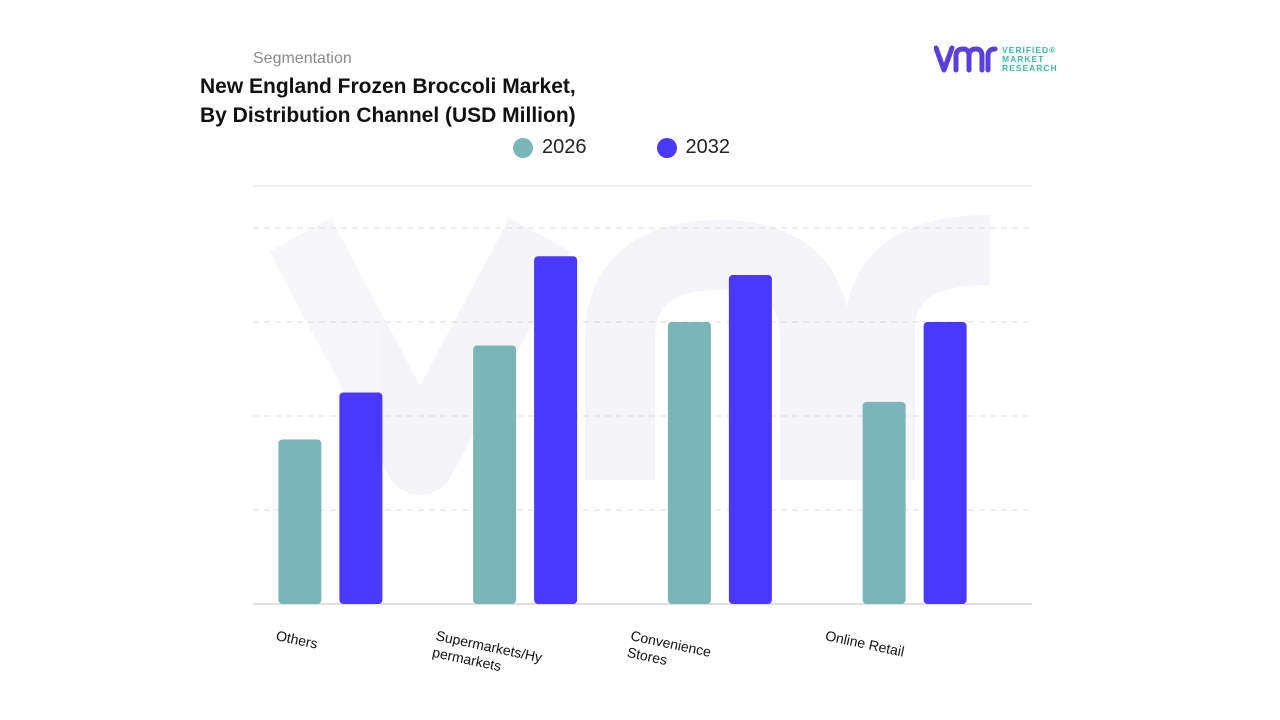  Describe the element at coordinates (666, 147) in the screenshot. I see `legend-dot-2032` at that location.